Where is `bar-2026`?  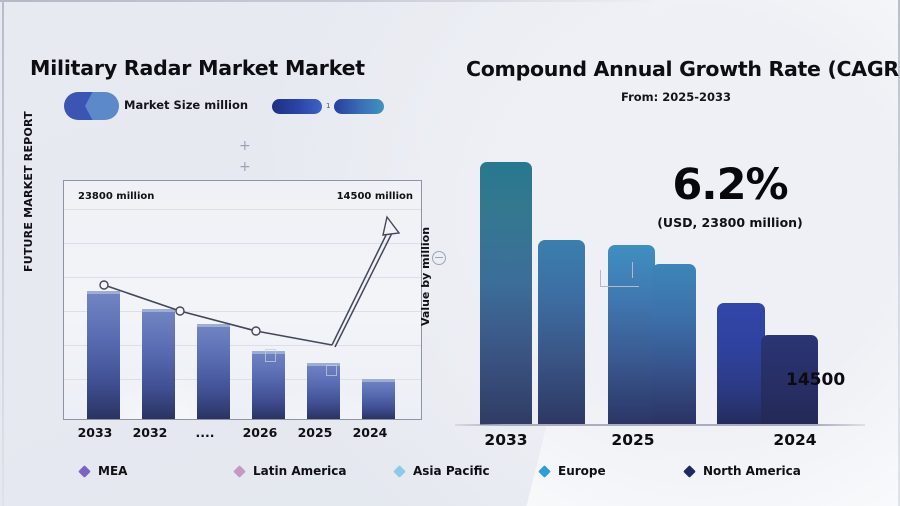 bar-2026 is located at coordinates (268, 385).